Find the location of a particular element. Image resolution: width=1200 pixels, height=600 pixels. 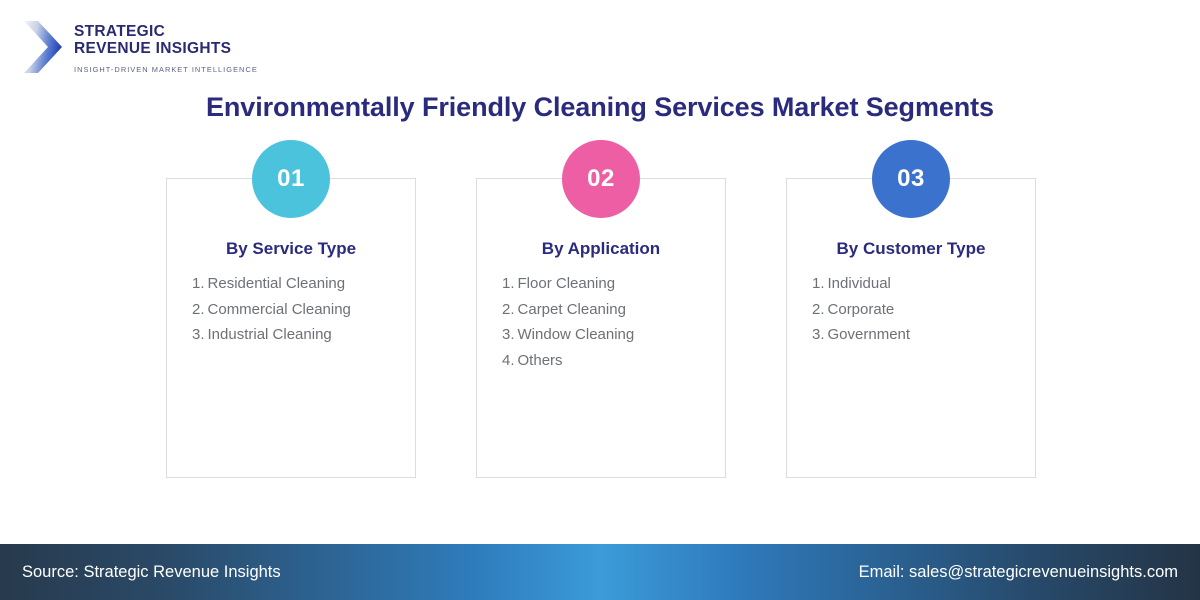

segment-number-badge: 01 is located at coordinates (291, 179).